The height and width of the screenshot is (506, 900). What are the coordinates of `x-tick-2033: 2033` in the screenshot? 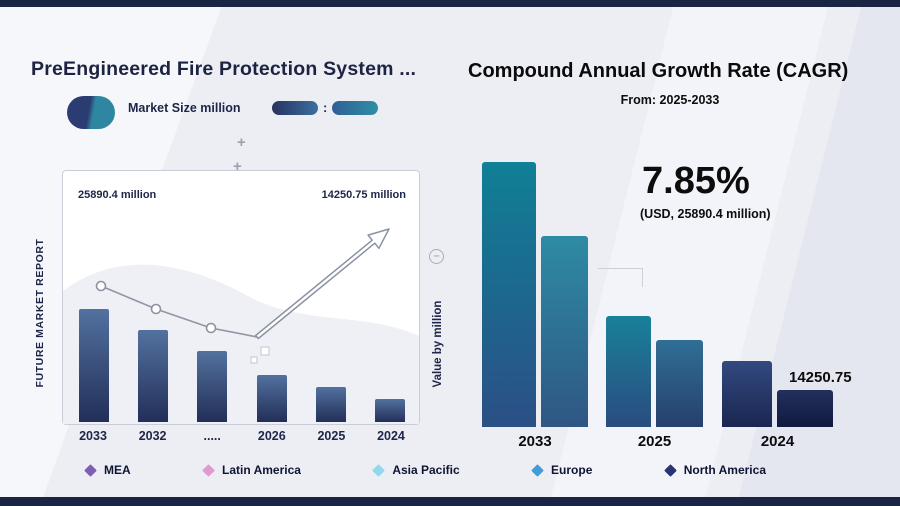 It's located at (93, 436).